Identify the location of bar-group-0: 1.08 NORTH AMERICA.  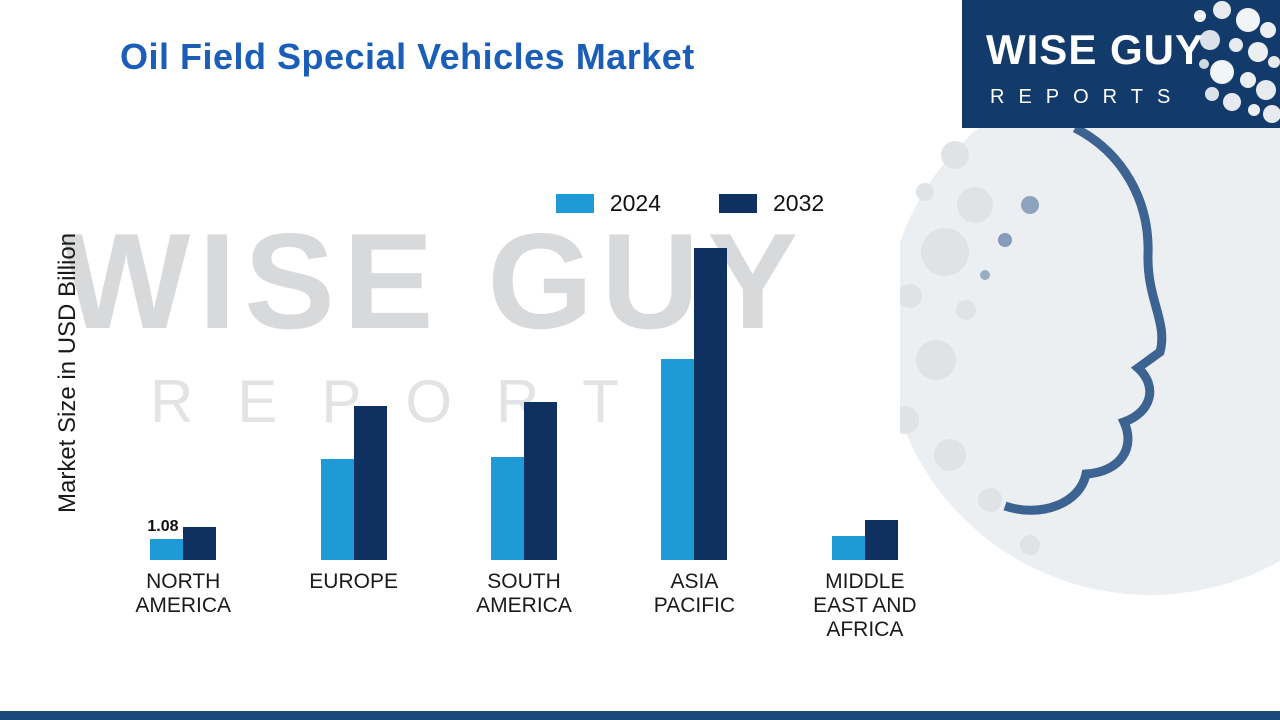
(183, 417).